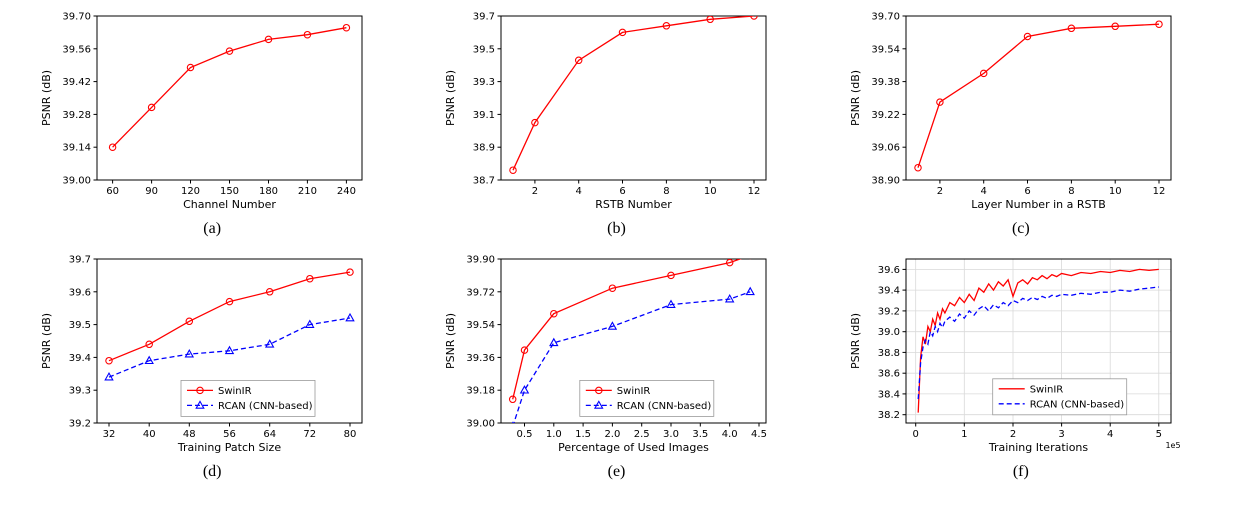 This screenshot has height=522, width=1237. What do you see at coordinates (634, 204) in the screenshot?
I see `x-axis-label: RSTB Number` at bounding box center [634, 204].